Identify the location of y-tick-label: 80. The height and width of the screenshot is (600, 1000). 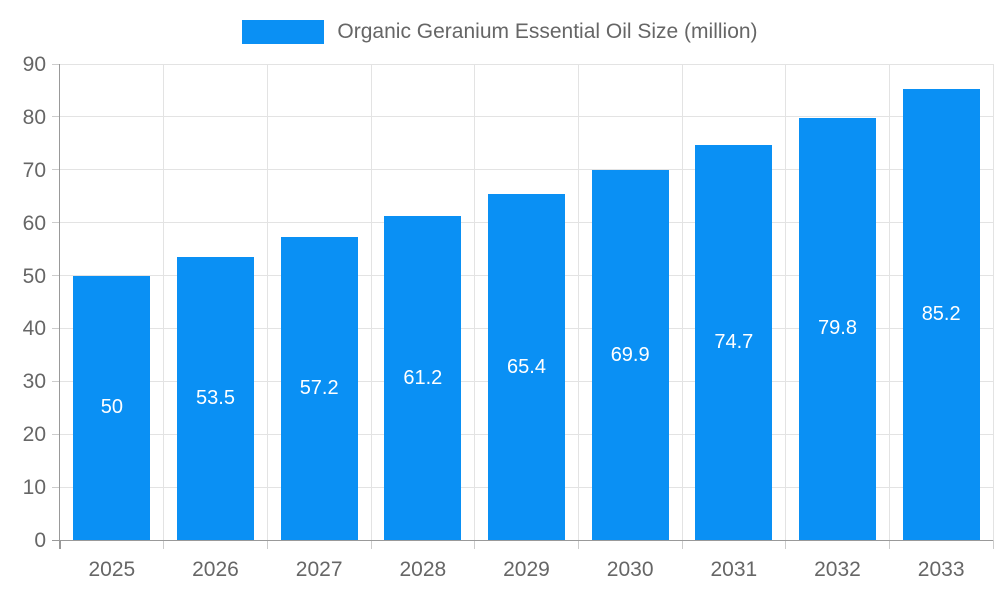
(34, 117).